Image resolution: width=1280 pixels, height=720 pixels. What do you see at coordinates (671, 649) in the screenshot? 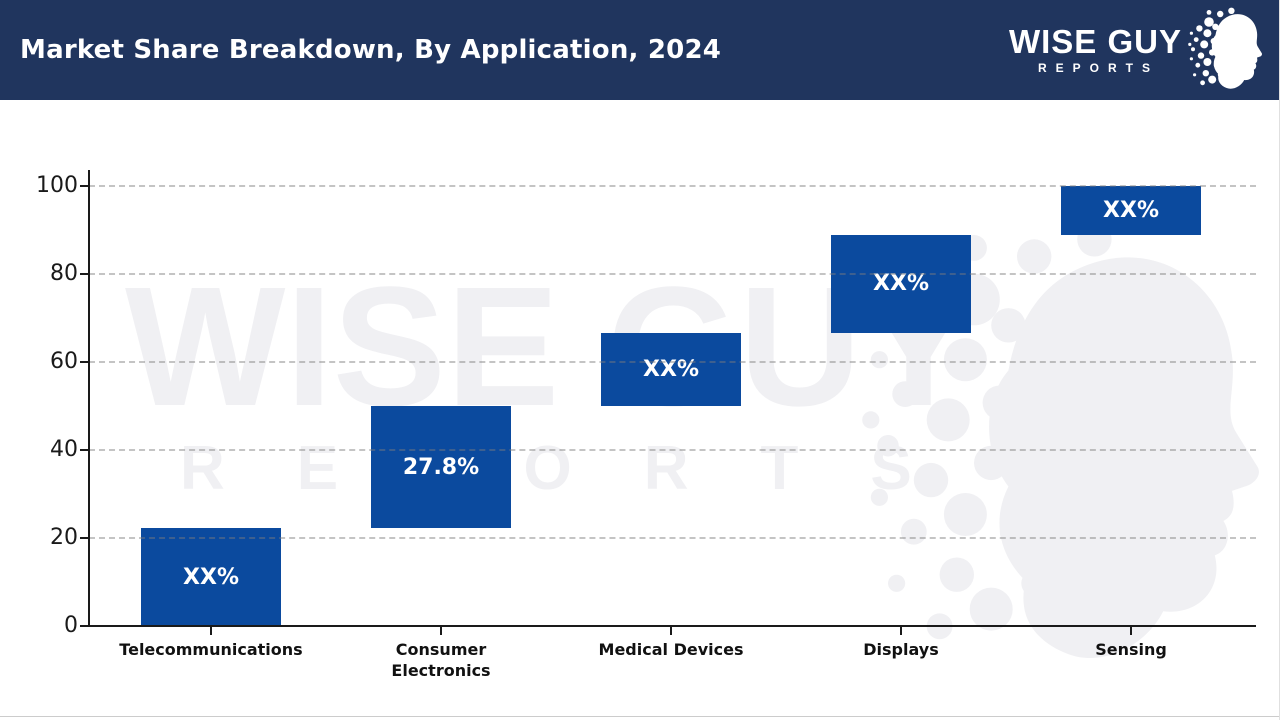
I see `x-tick-label: Medical Devices` at bounding box center [671, 649].